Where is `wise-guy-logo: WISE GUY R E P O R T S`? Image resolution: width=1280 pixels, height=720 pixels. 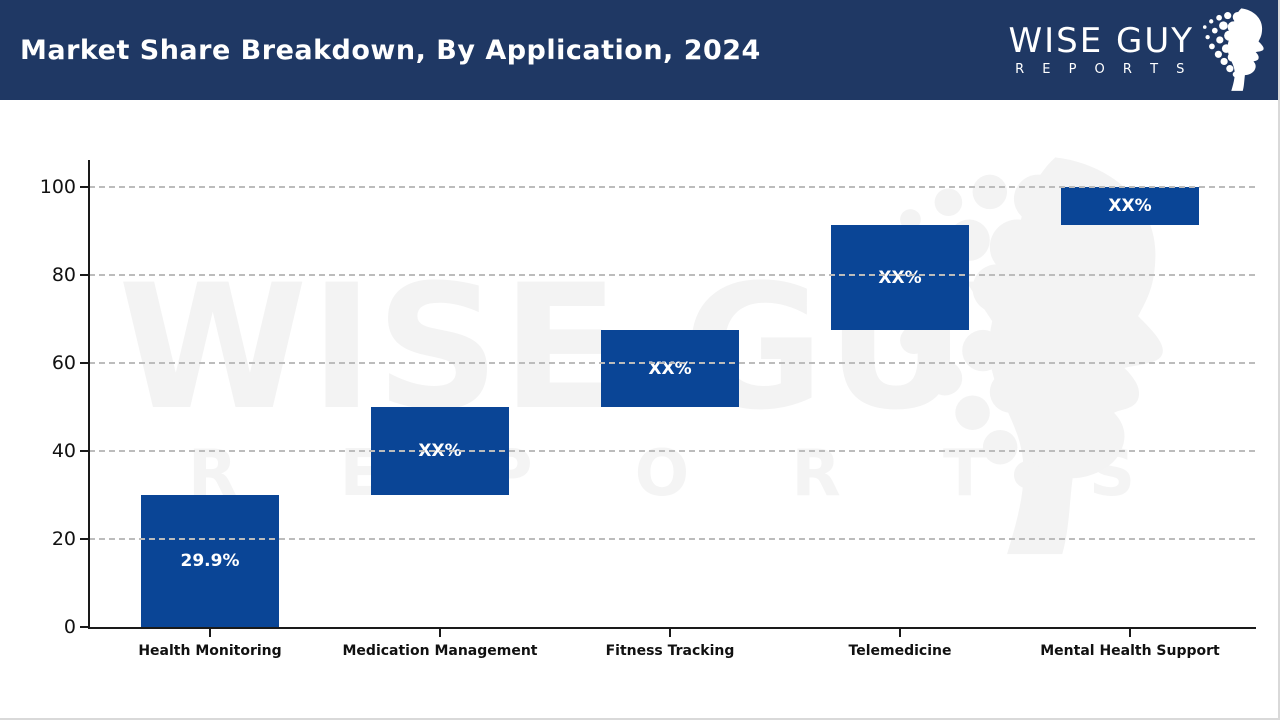 wise-guy-logo: WISE GUY R E P O R T S is located at coordinates (1138, 50).